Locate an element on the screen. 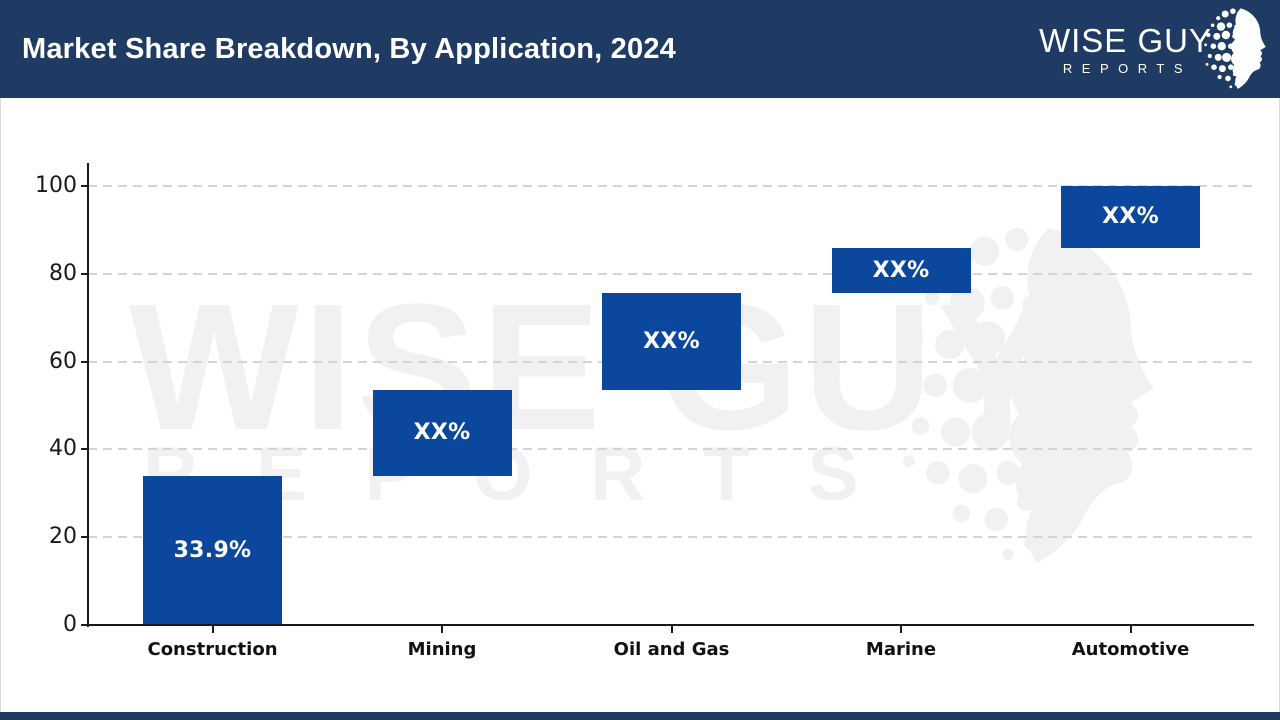 This screenshot has width=1280, height=720. gridline-y40 is located at coordinates (671, 449).